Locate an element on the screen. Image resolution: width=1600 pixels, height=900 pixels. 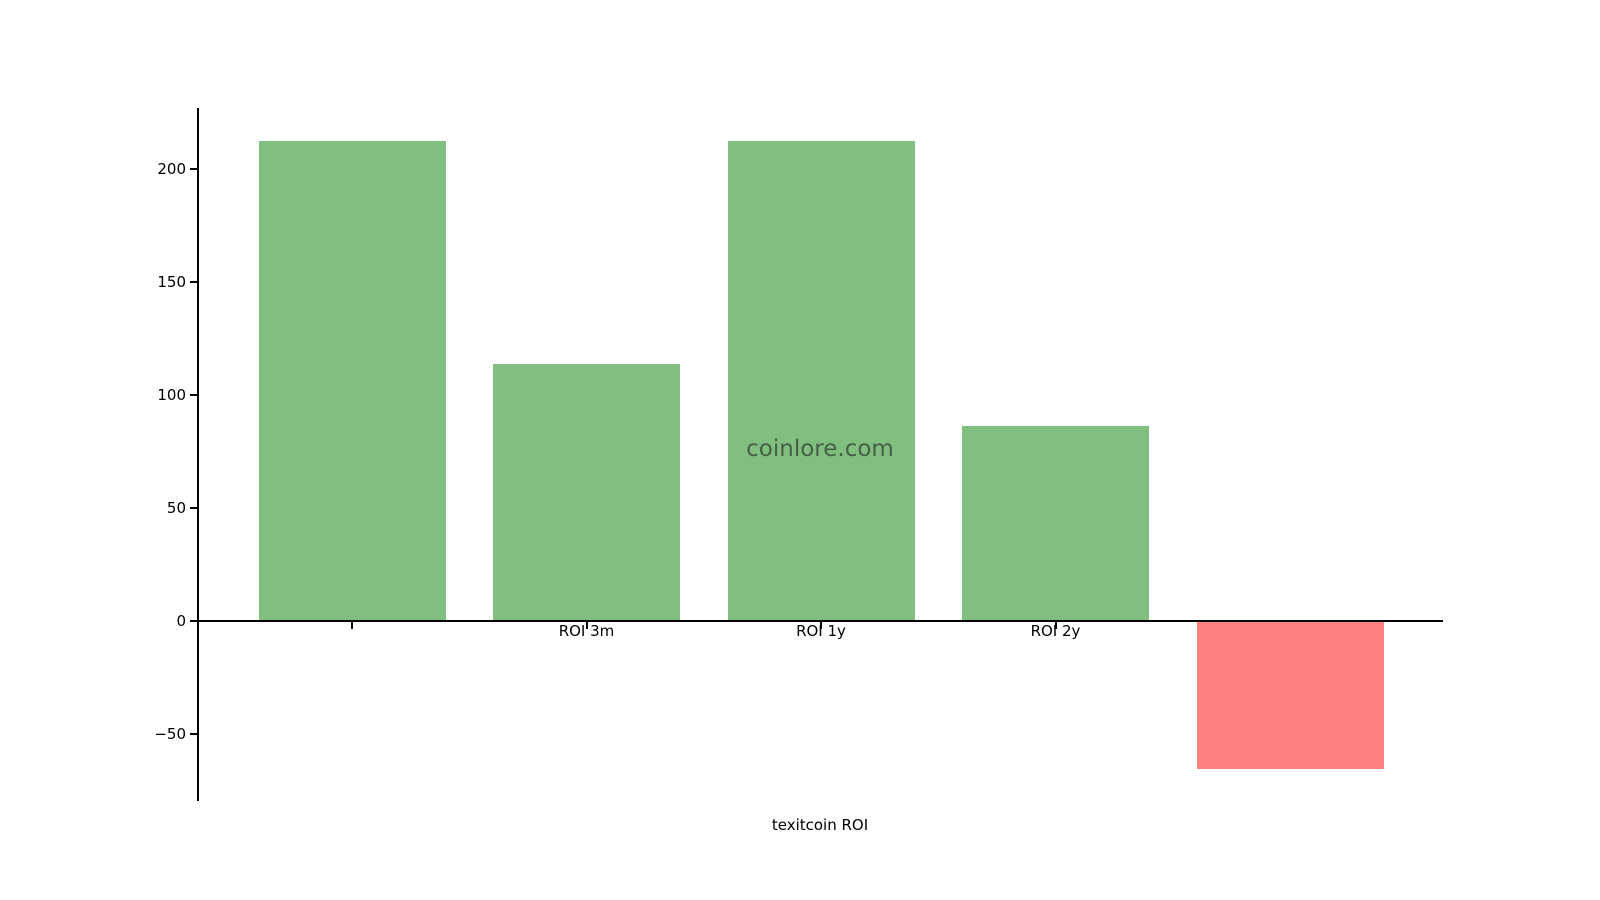
bar-negative is located at coordinates (1290, 695).